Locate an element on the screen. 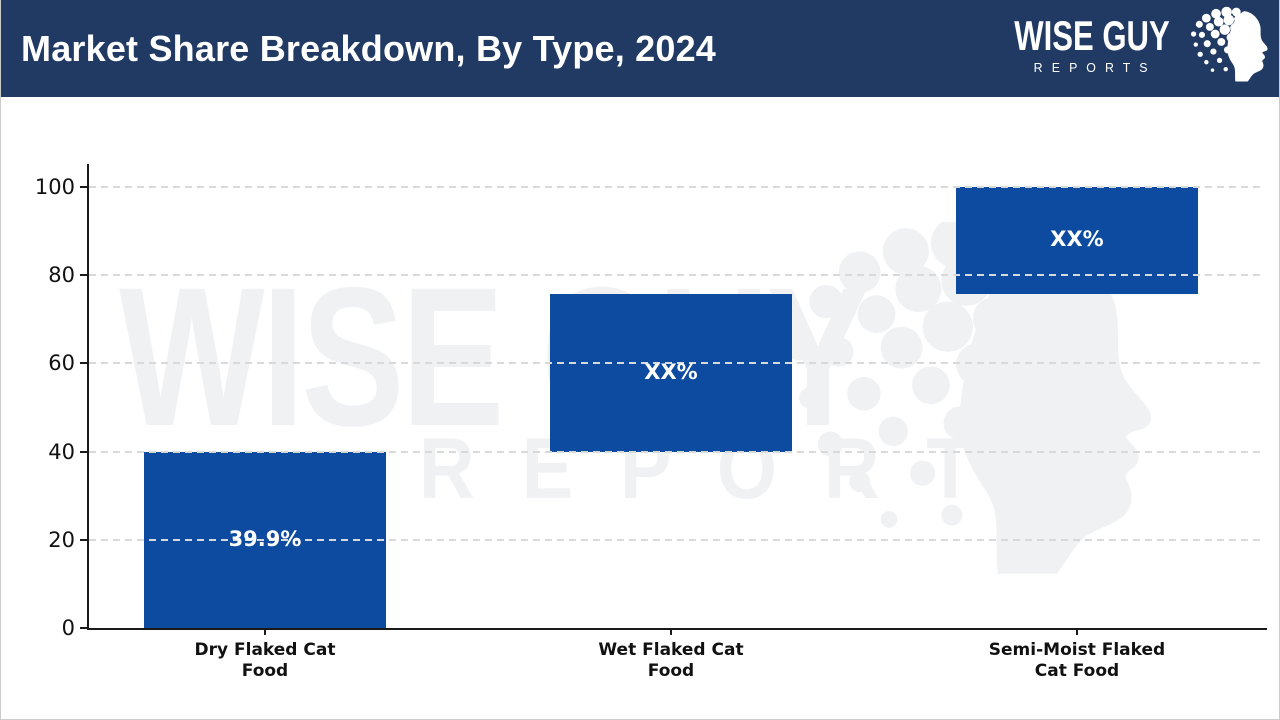  x-axis-label: Dry Flaked Cat Food is located at coordinates (265, 661).